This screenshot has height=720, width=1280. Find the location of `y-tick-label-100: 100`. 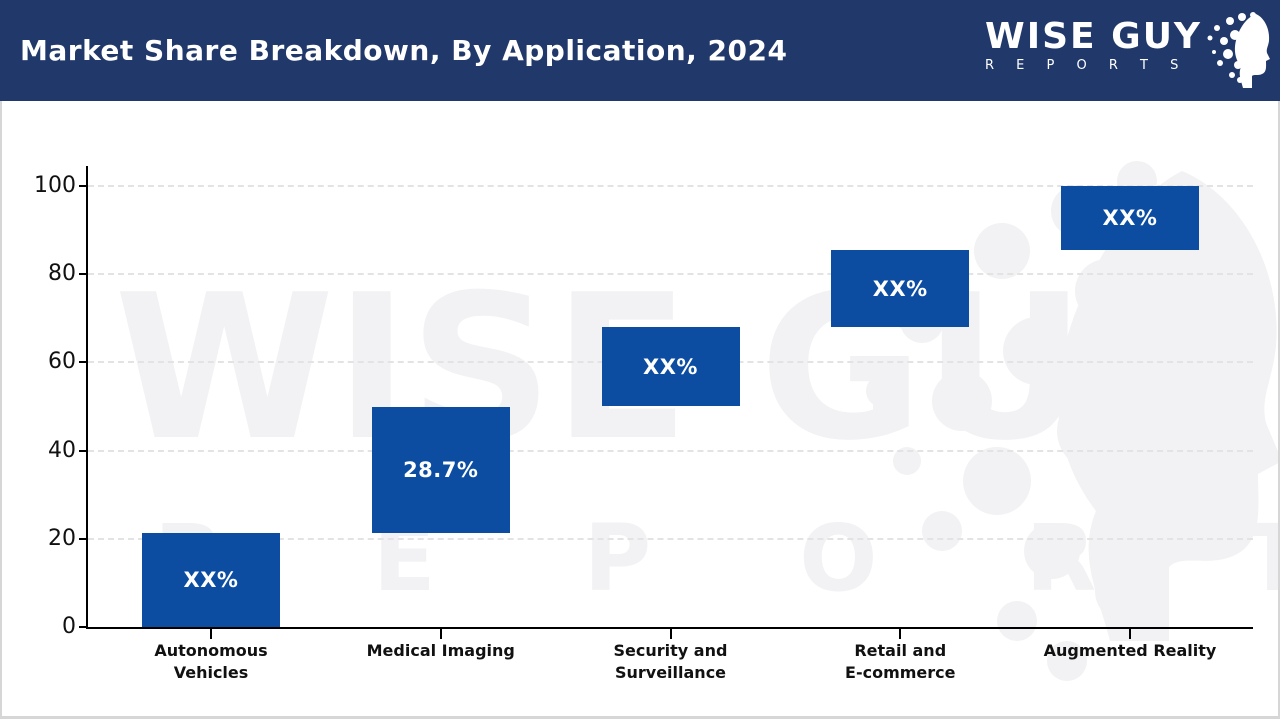

y-tick-label-100: 100 is located at coordinates (55, 185).